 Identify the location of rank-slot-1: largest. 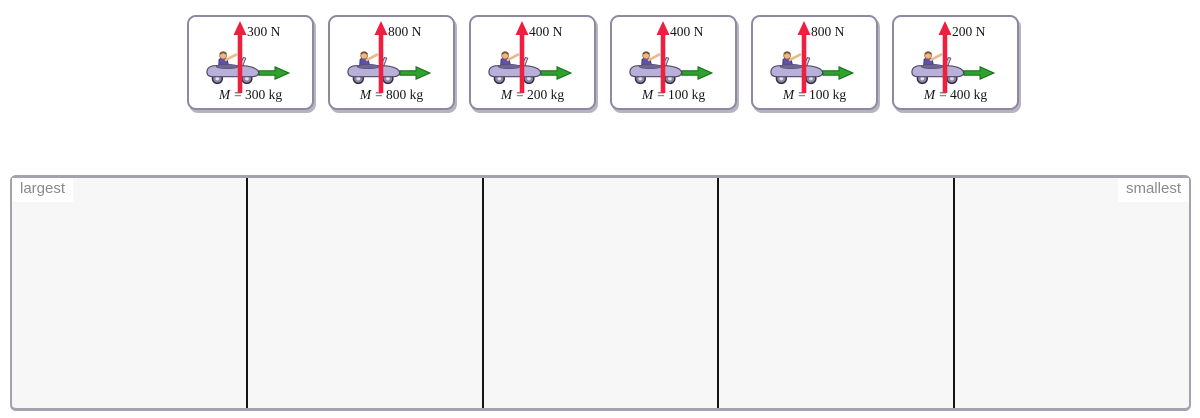
(129, 293).